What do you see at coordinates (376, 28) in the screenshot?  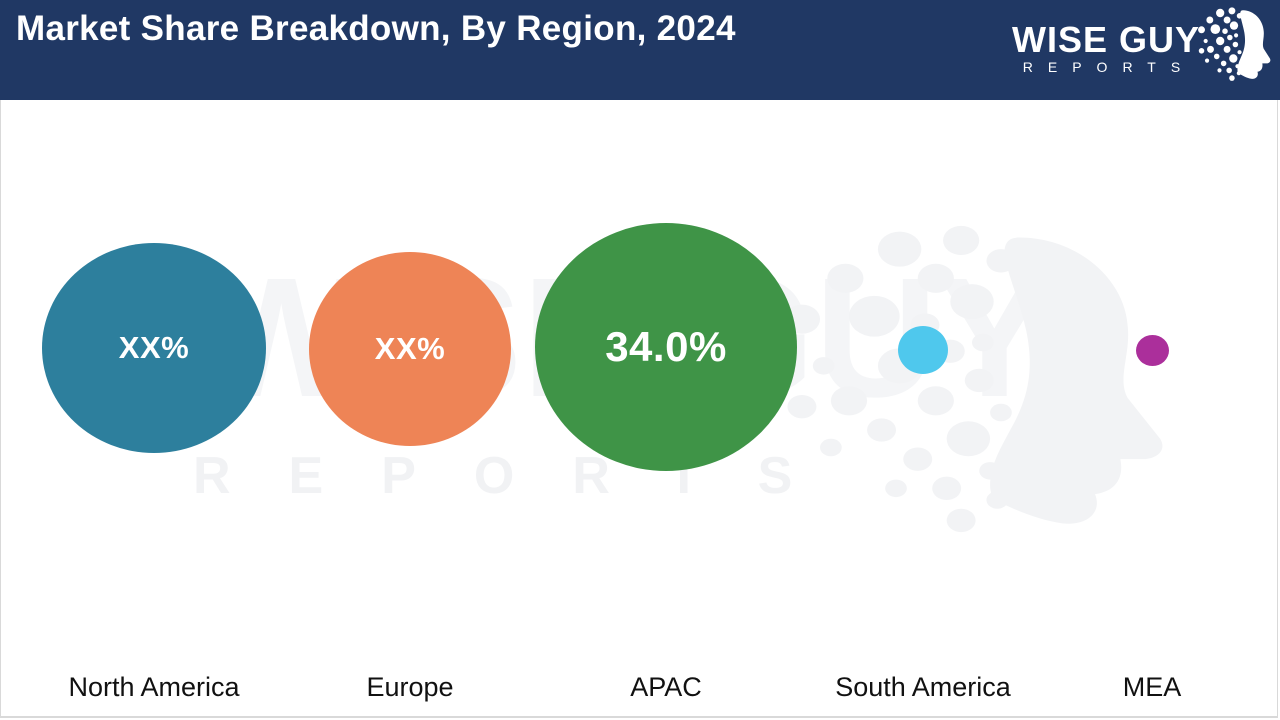 I see `page-title: Market Share Breakdown, By Region, 2024` at bounding box center [376, 28].